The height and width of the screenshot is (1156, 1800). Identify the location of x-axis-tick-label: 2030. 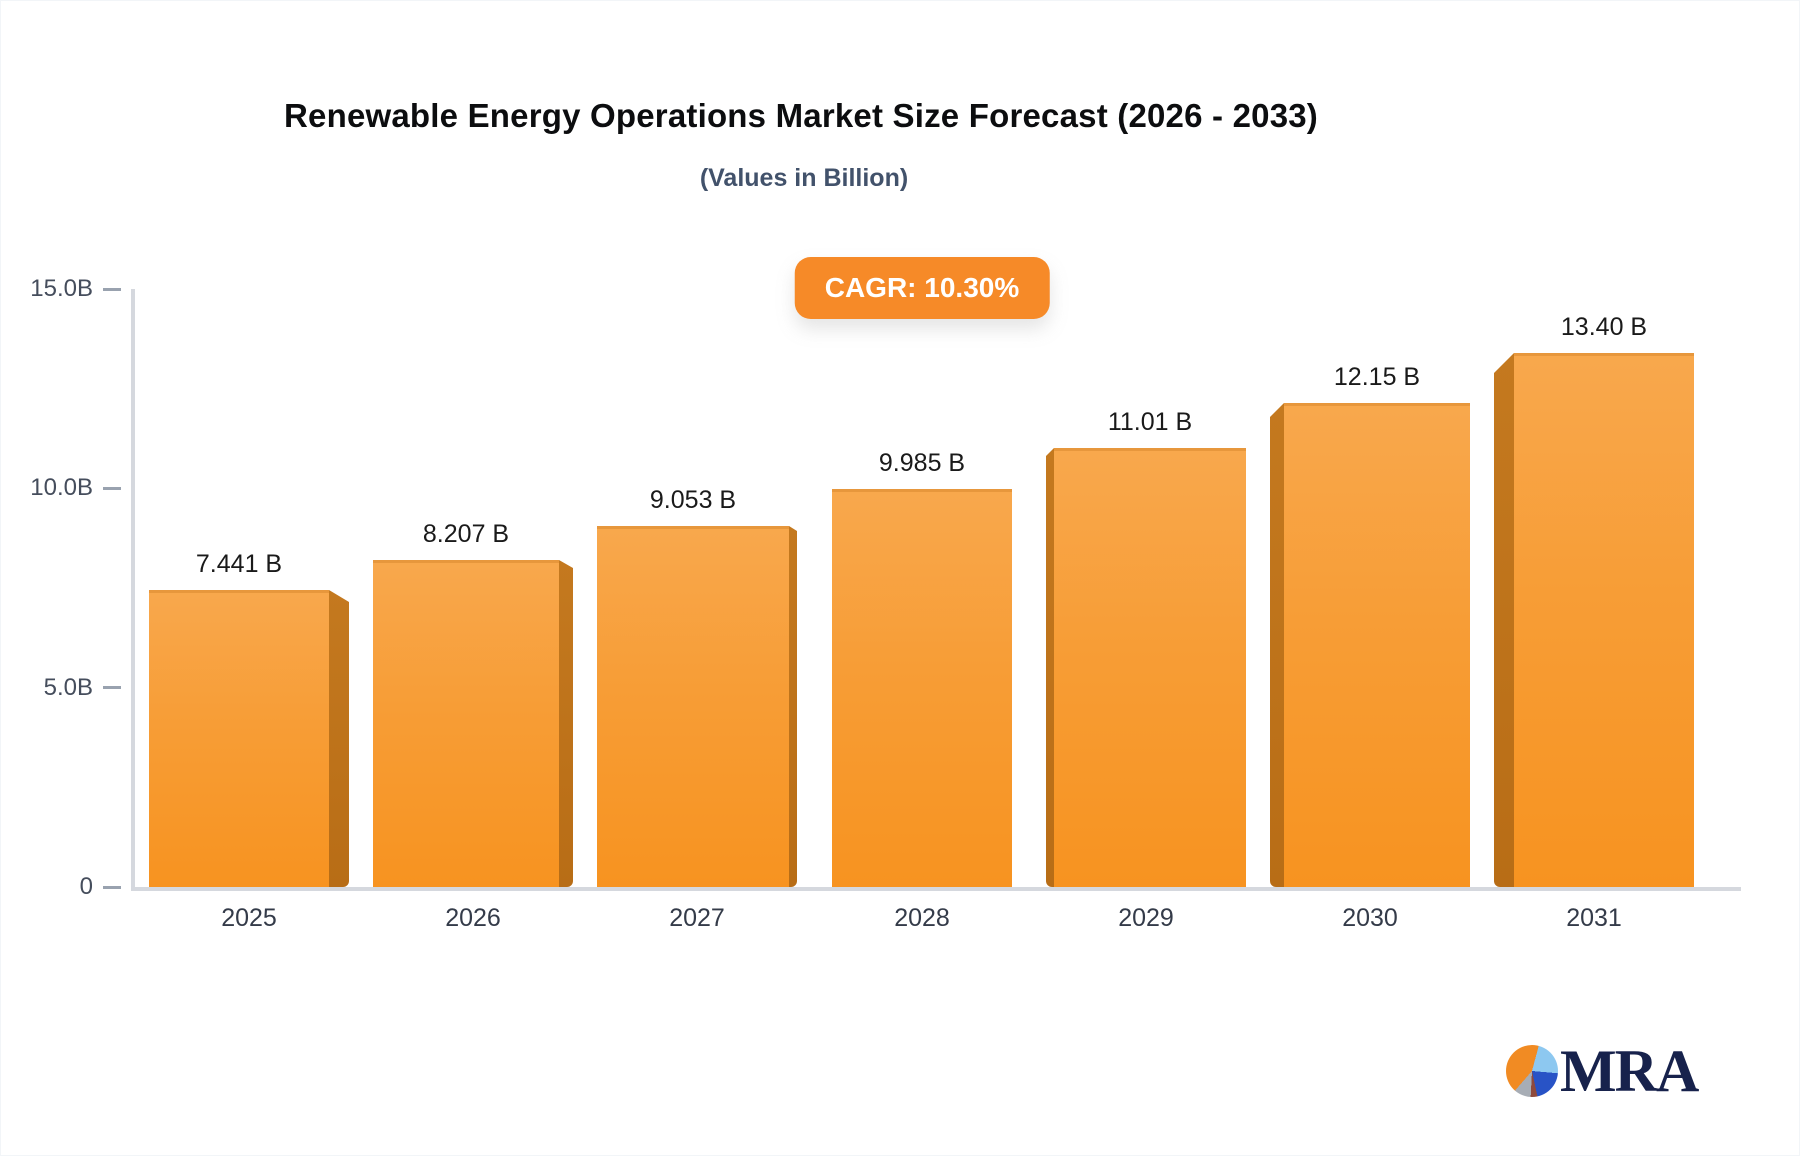
(1370, 918).